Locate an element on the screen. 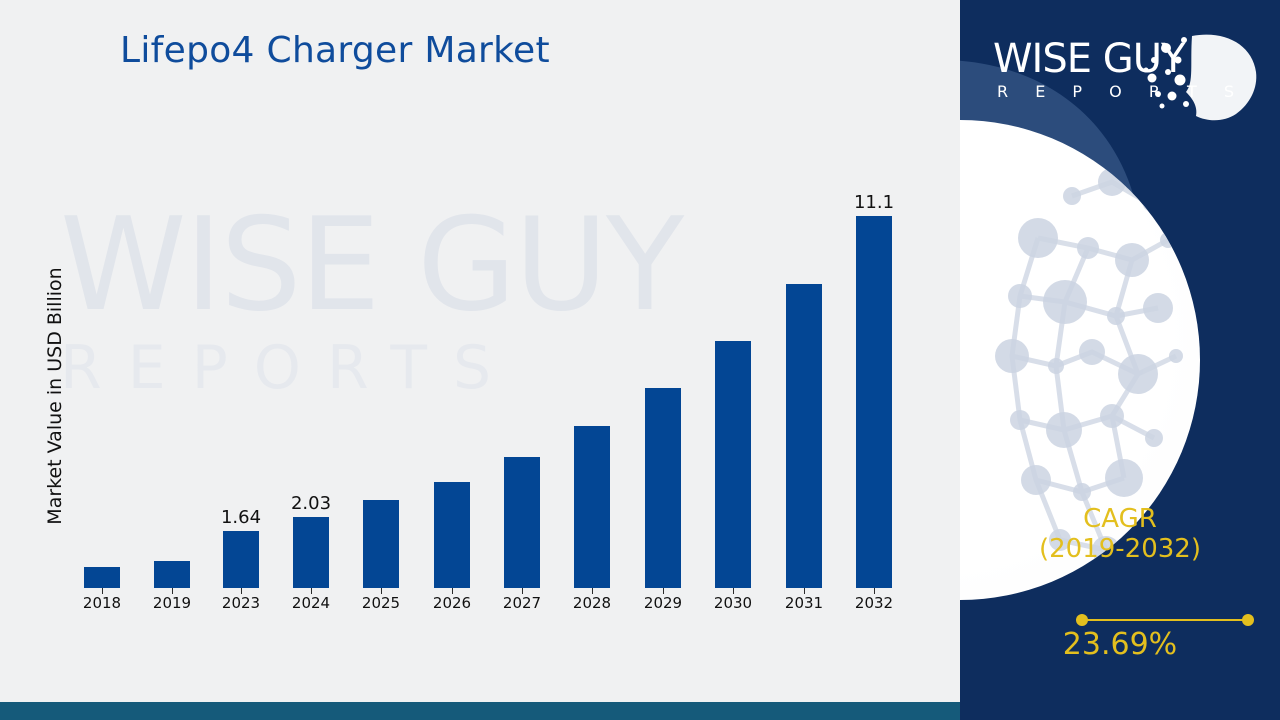 Image resolution: width=1280 pixels, height=720 pixels. x-axis-tick-2018 is located at coordinates (102, 591).